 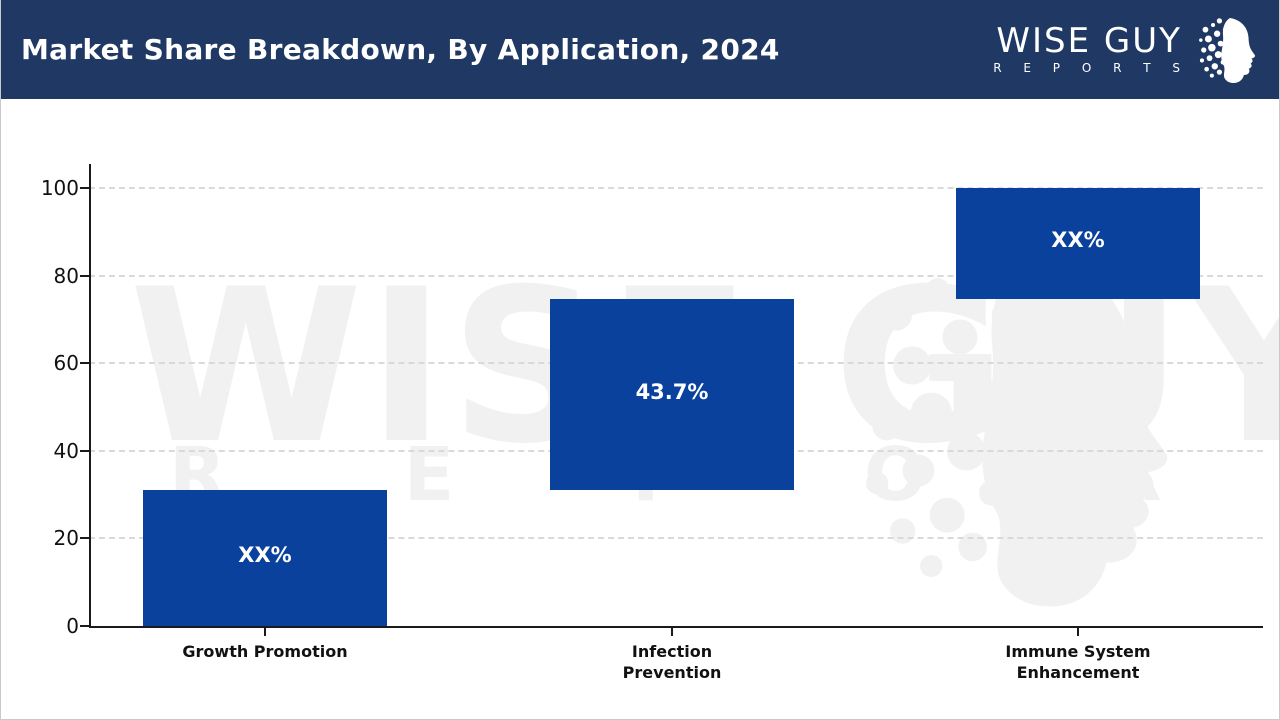 I want to click on y-tick-label: 40, so click(x=66, y=450).